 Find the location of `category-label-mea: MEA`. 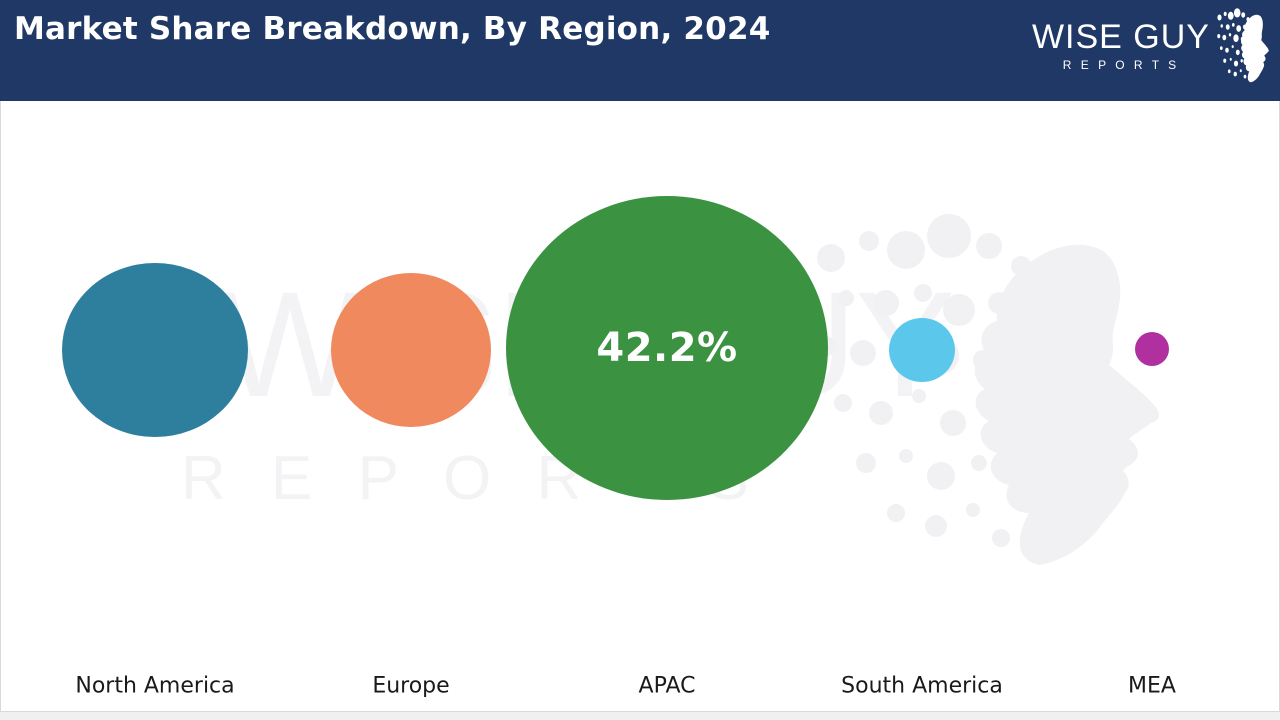

category-label-mea: MEA is located at coordinates (1152, 686).